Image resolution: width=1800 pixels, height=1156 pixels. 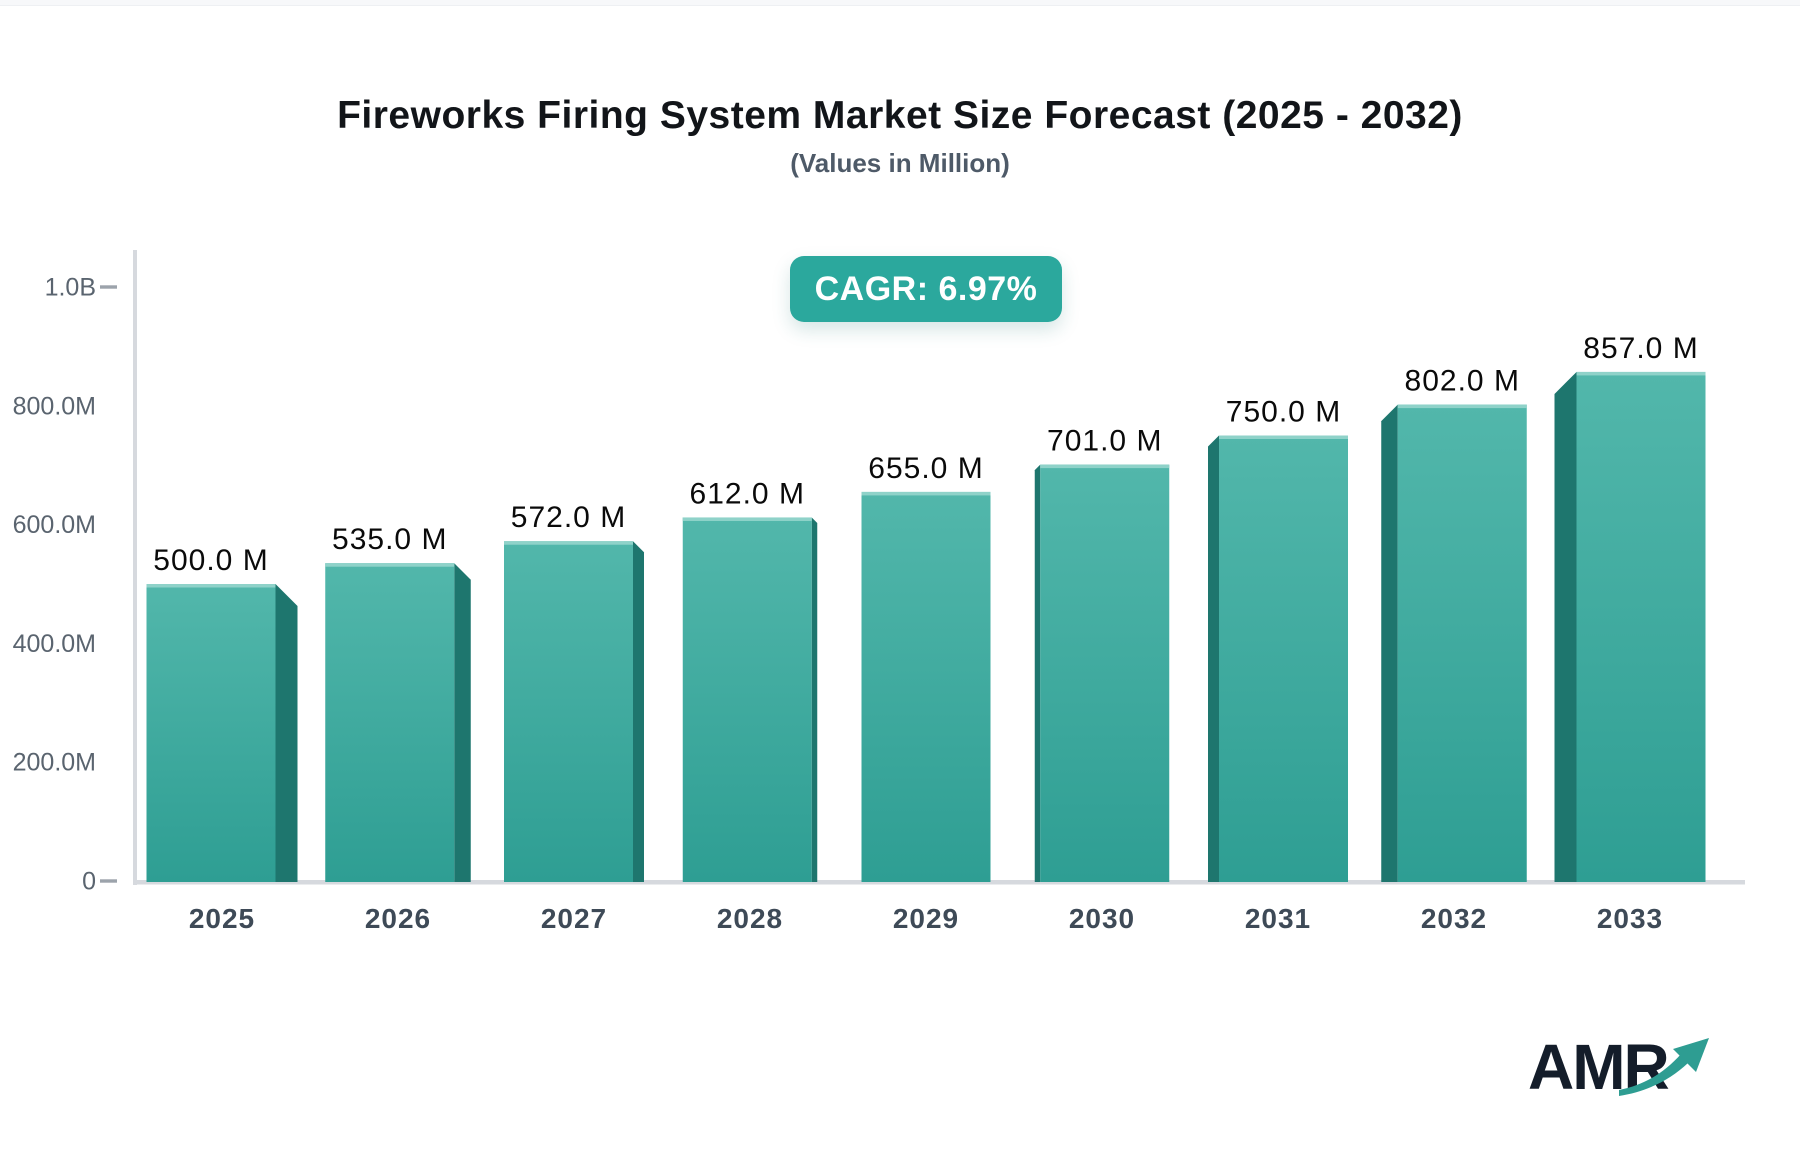 I want to click on bar-top-edge-2027, so click(x=568, y=543).